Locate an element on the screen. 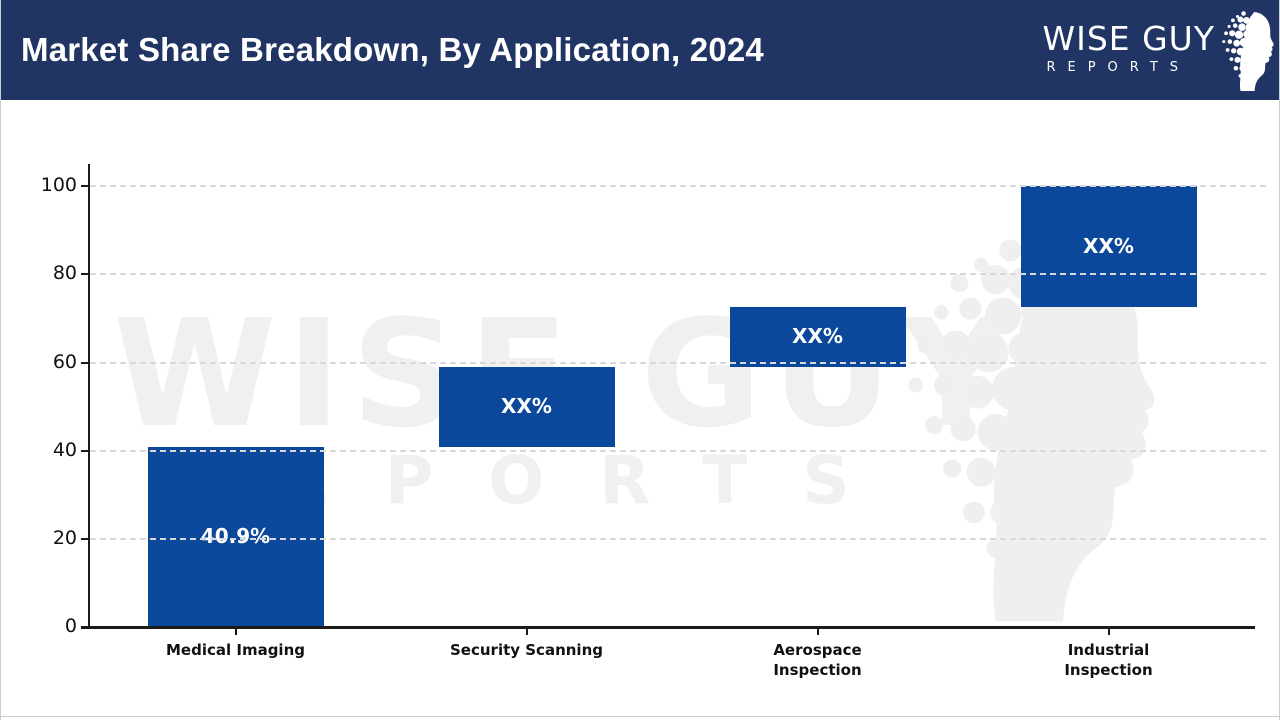  x-category-label: Industrial Inspection is located at coordinates (1108, 660).